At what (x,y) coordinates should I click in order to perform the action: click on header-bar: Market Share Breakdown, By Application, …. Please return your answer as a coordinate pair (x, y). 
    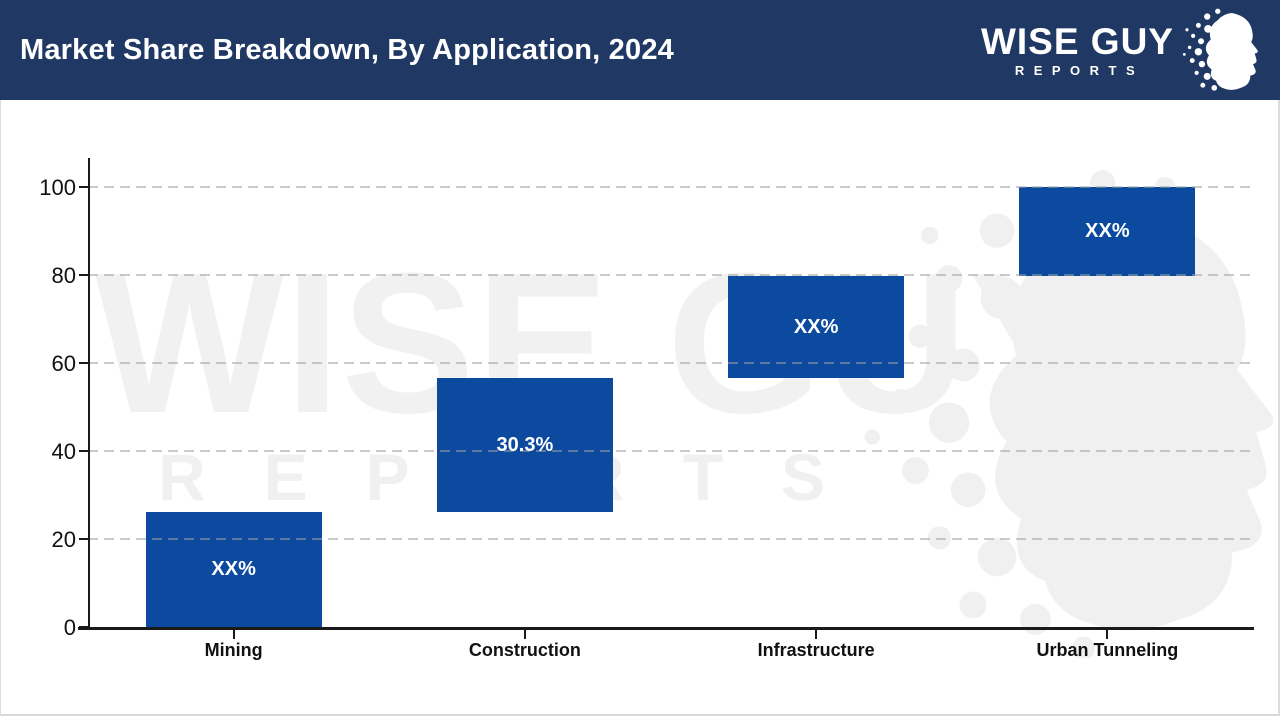
    Looking at the image, I should click on (640, 50).